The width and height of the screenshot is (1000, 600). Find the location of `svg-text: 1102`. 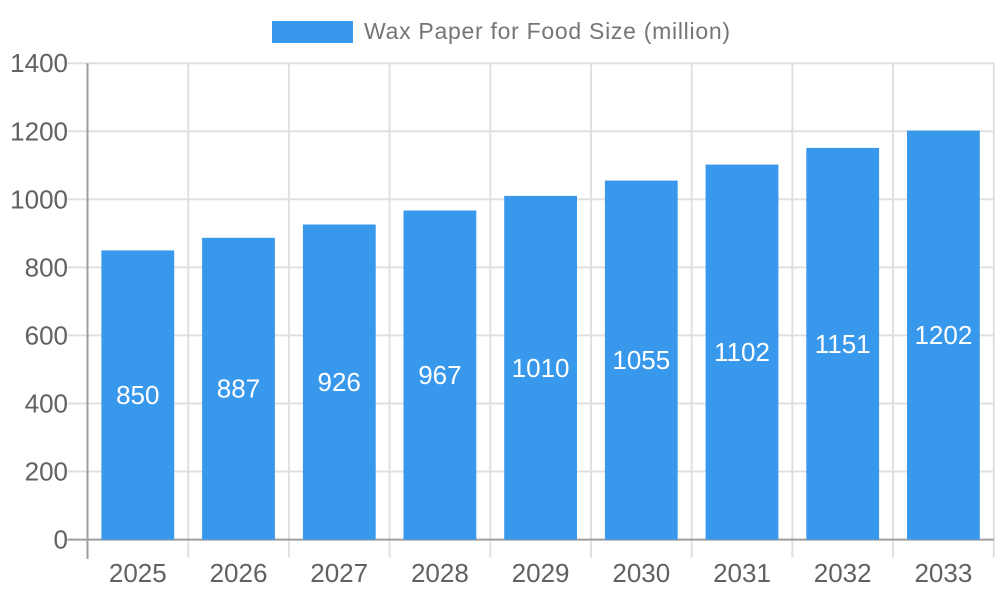

svg-text: 1102 is located at coordinates (742, 352).